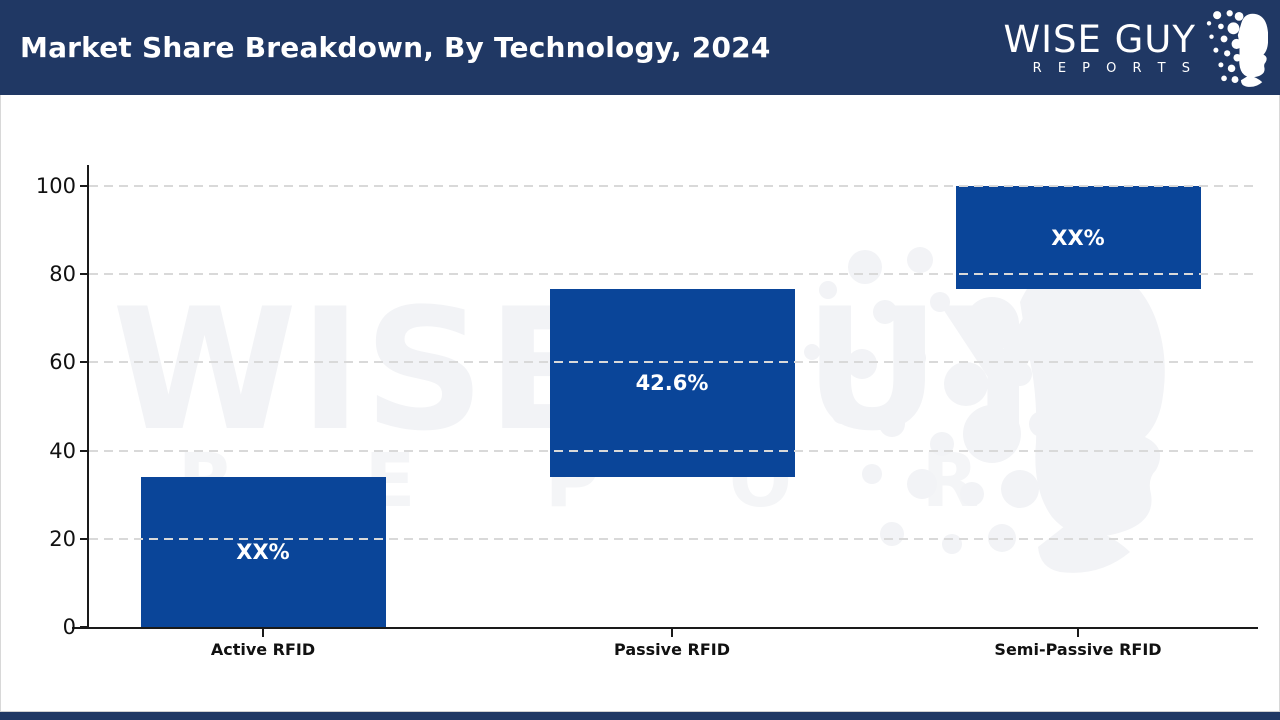  Describe the element at coordinates (1237, 48) in the screenshot. I see `brand-logo-face-icon` at that location.